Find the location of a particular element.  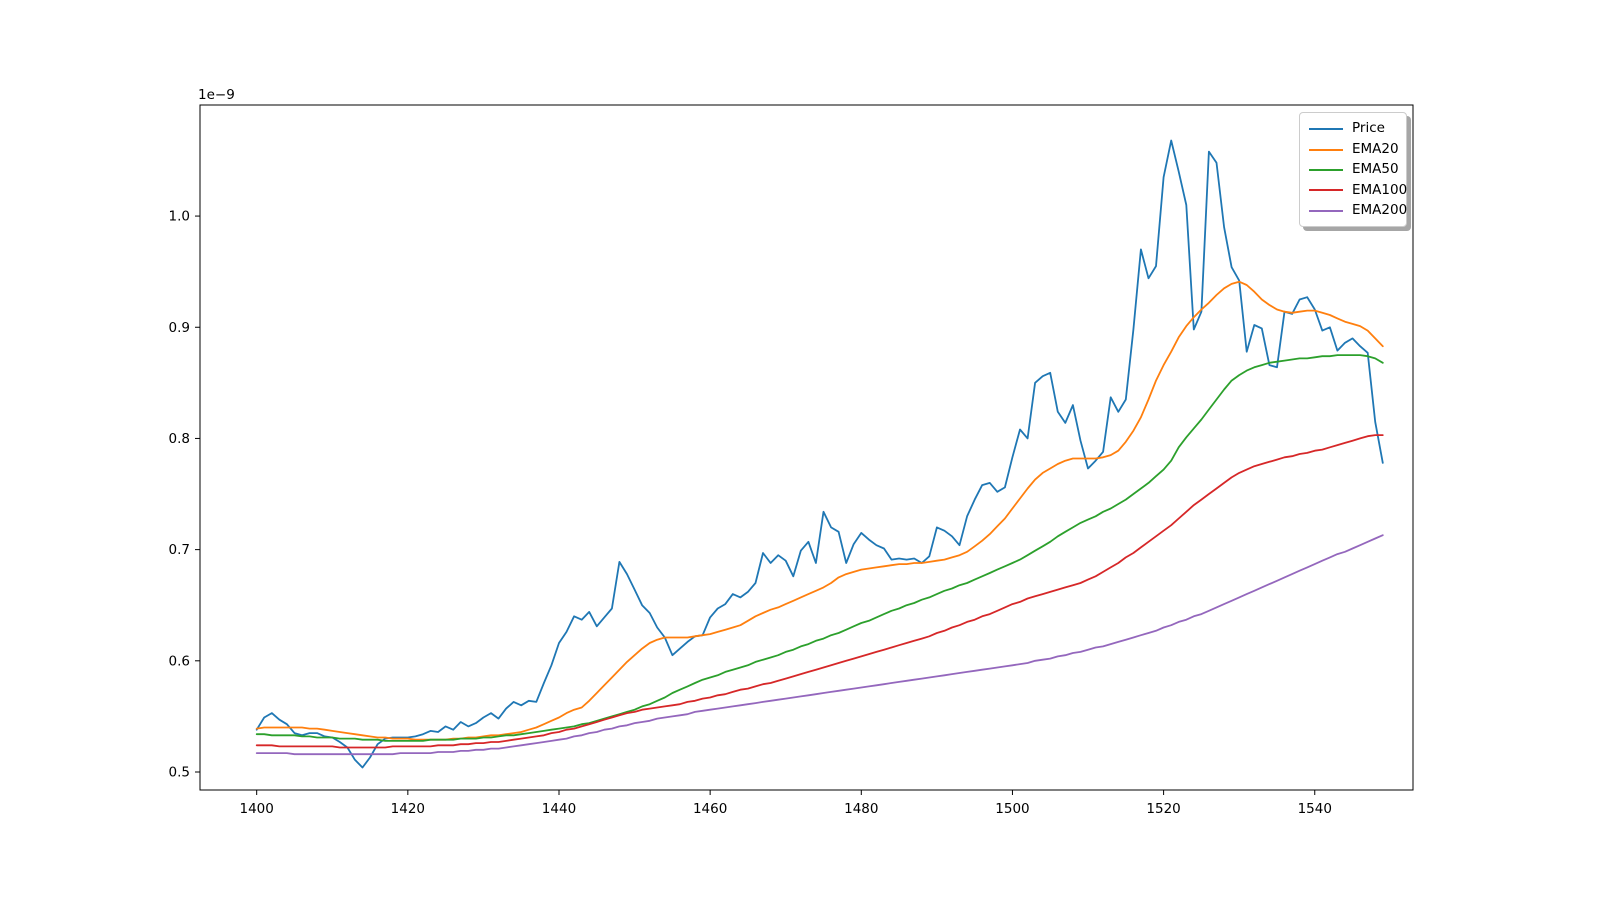

legend-item-ema200: EMA200 is located at coordinates (1358, 211).